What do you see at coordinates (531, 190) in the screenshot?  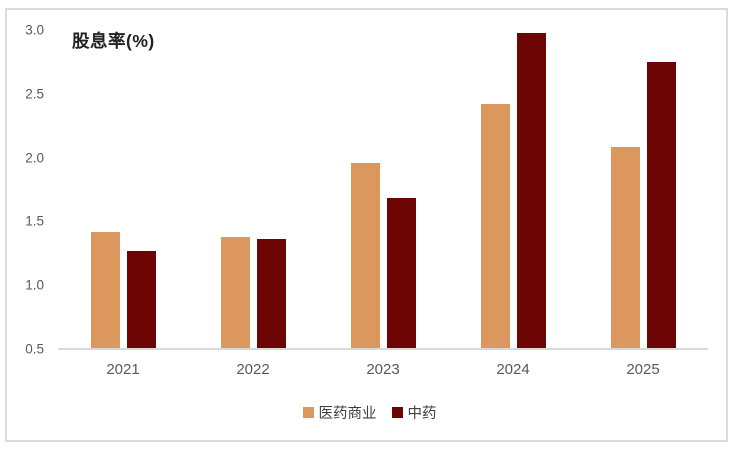 I see `bar-series1-2024` at bounding box center [531, 190].